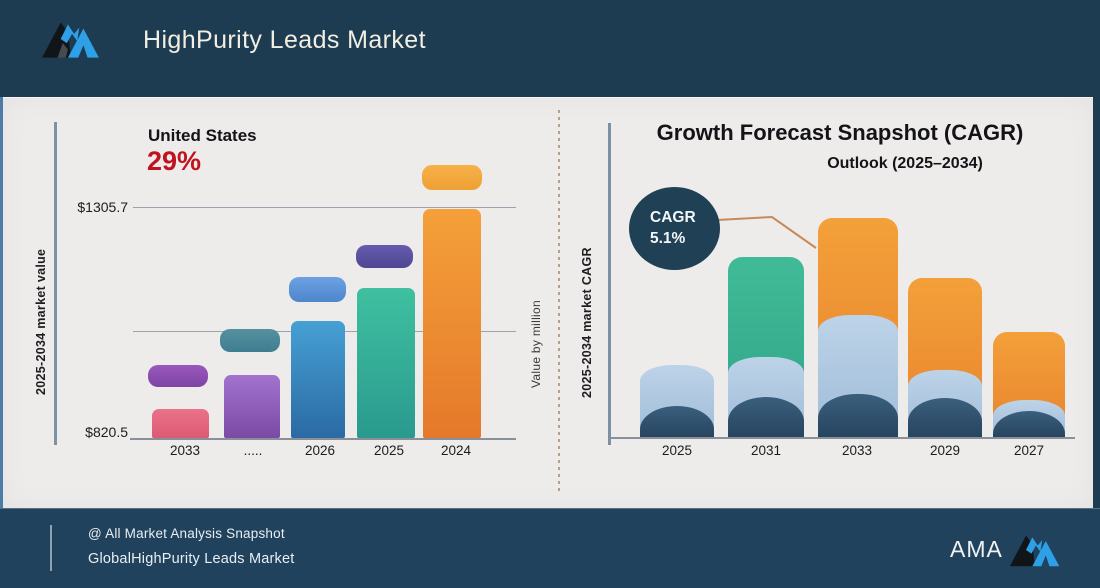 This screenshot has height=588, width=1100. What do you see at coordinates (323, 439) in the screenshot?
I see `left-chart-x-axis` at bounding box center [323, 439].